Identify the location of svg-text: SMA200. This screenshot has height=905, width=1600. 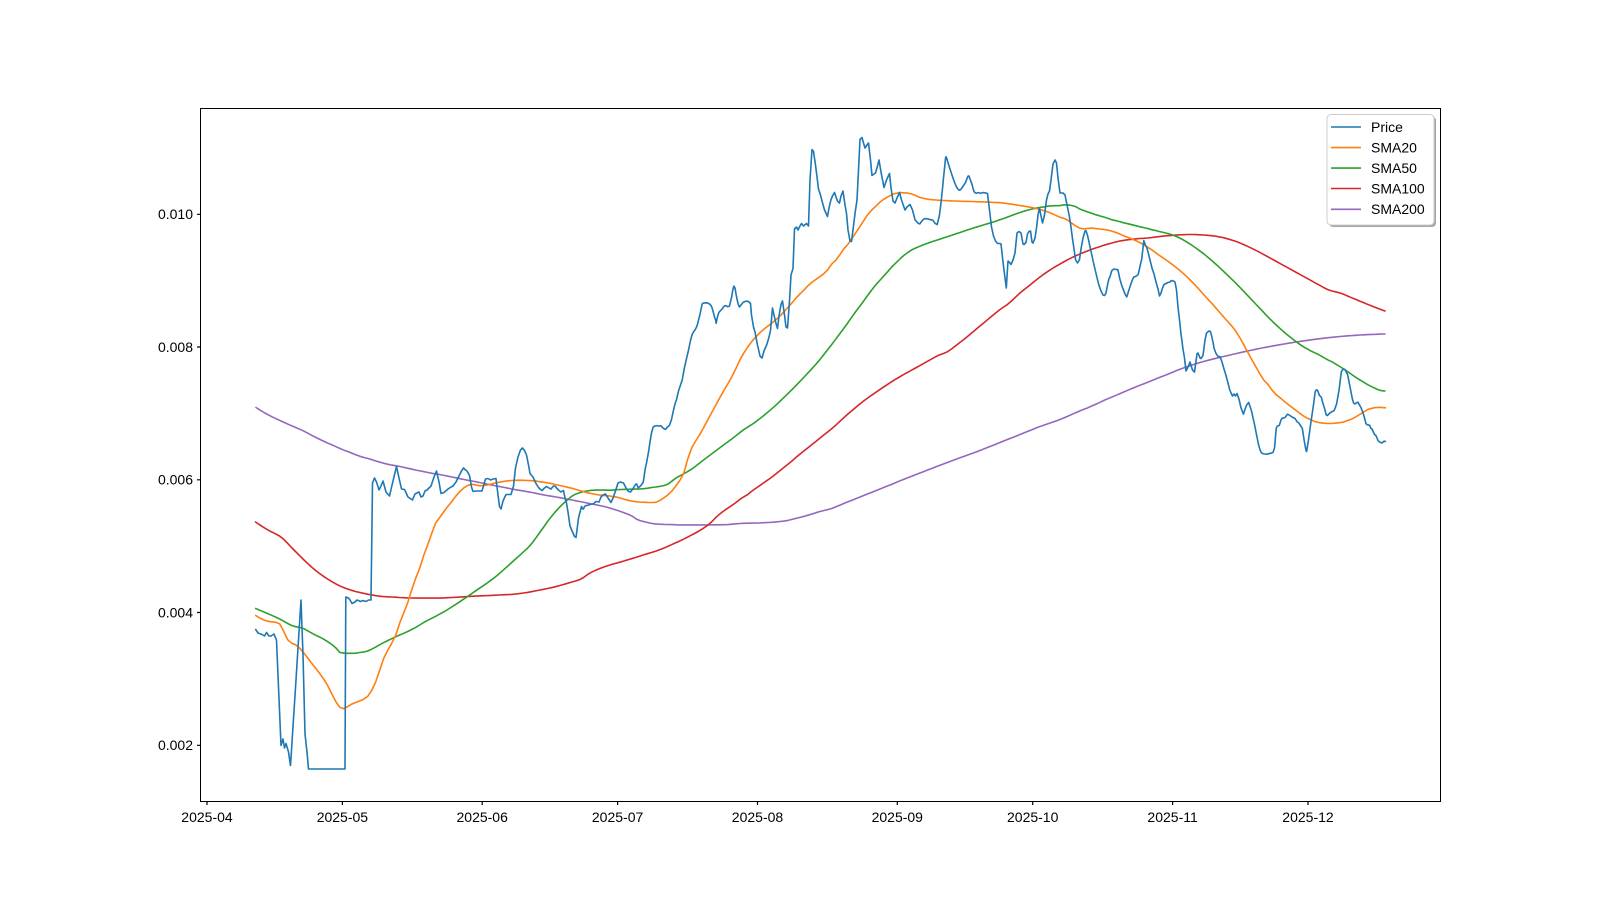
(1398, 209).